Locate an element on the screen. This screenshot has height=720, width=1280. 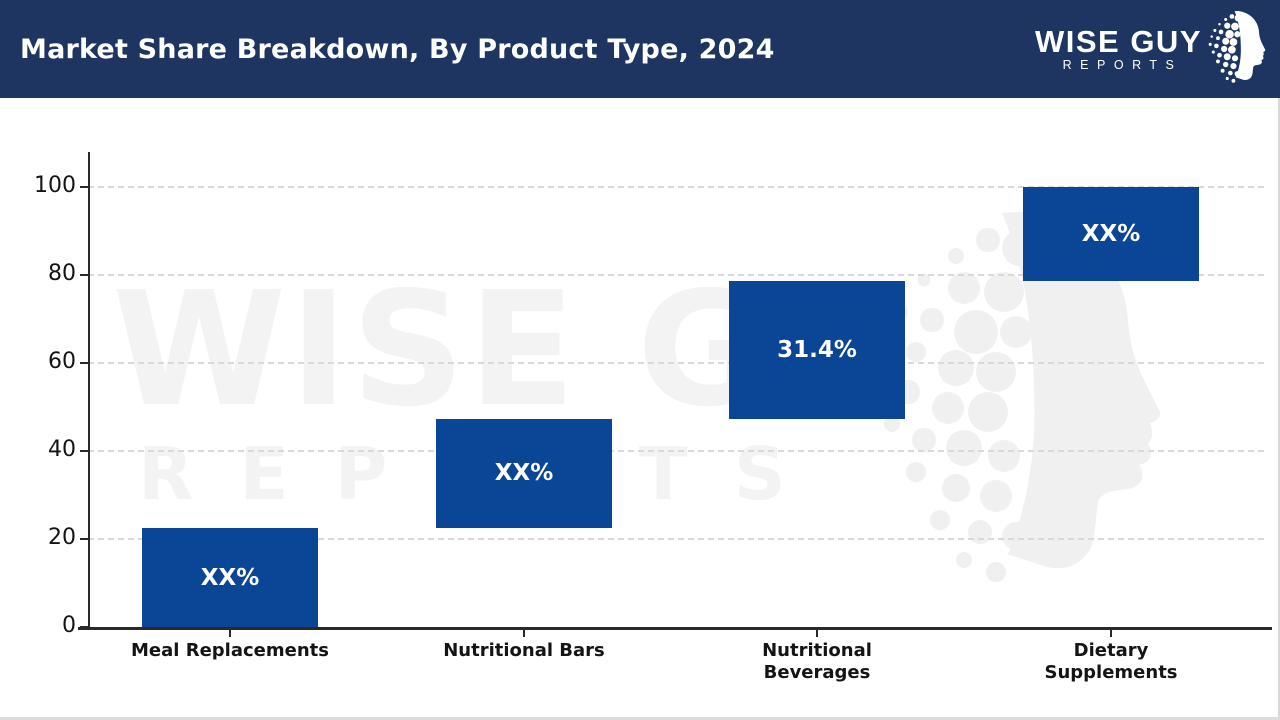
y-tick-label: 80 is located at coordinates (62, 273).